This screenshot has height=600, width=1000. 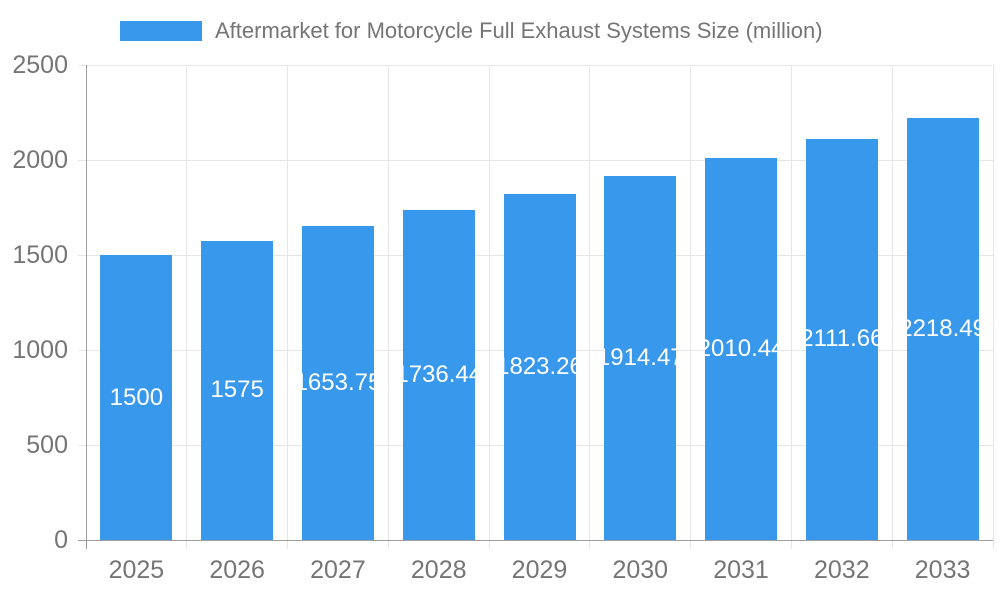 I want to click on bar: 2218.49, so click(x=942, y=329).